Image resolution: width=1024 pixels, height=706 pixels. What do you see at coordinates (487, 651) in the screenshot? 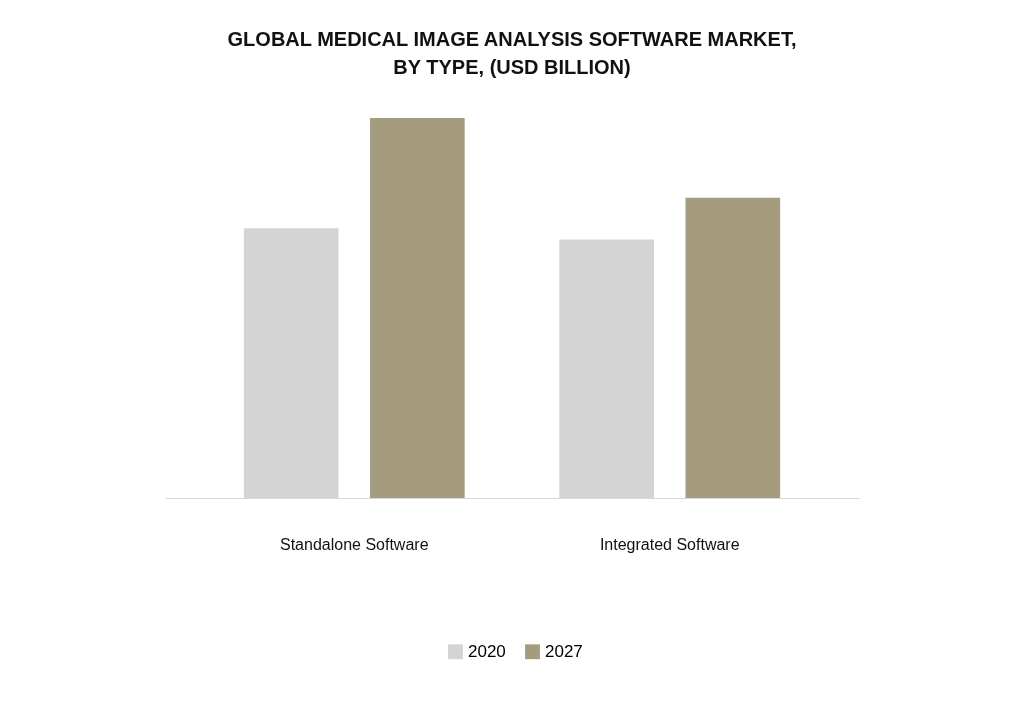
I see `legend-label: 2020` at bounding box center [487, 651].